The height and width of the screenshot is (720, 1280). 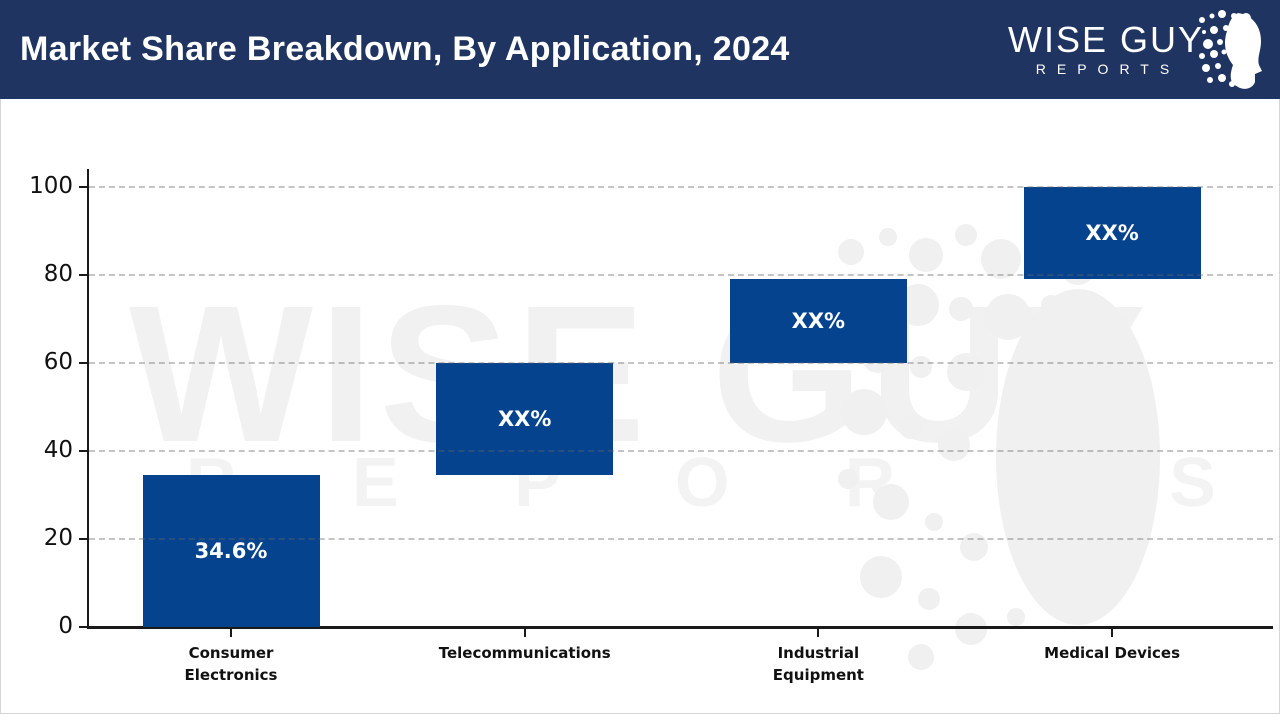 I want to click on x-axis-line, so click(x=680, y=627).